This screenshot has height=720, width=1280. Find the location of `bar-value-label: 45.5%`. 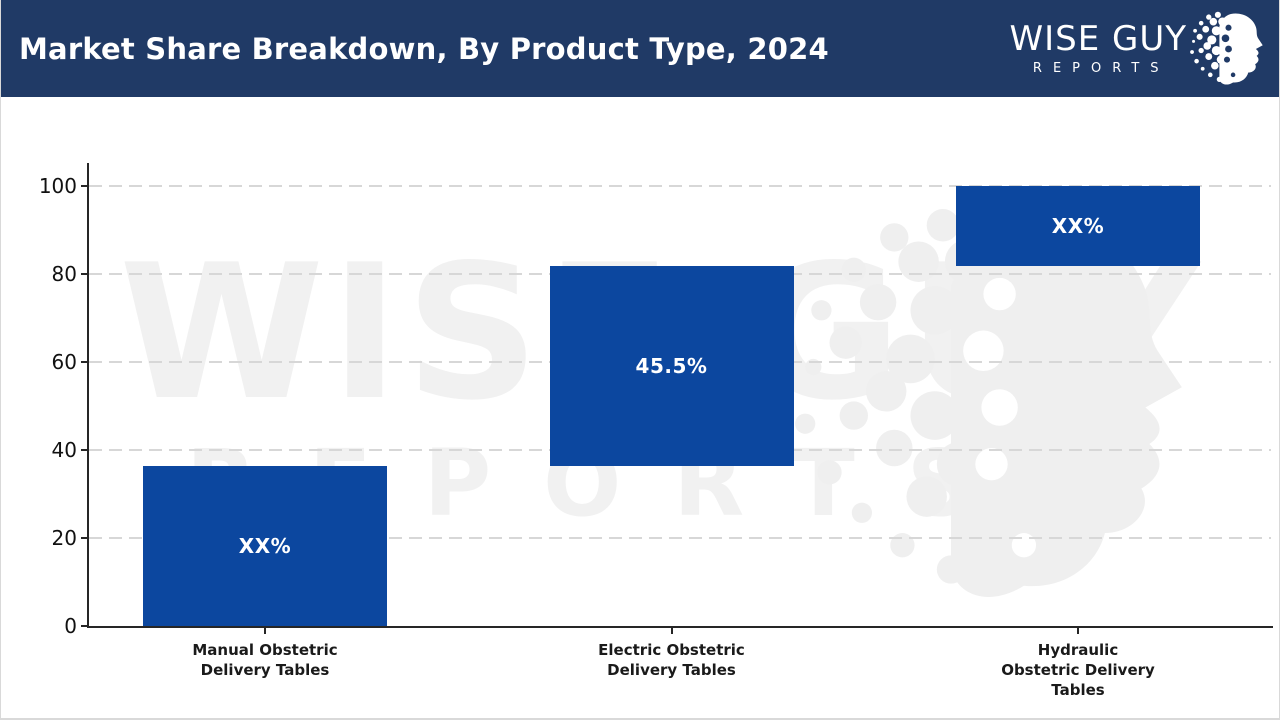

bar-value-label: 45.5% is located at coordinates (671, 366).